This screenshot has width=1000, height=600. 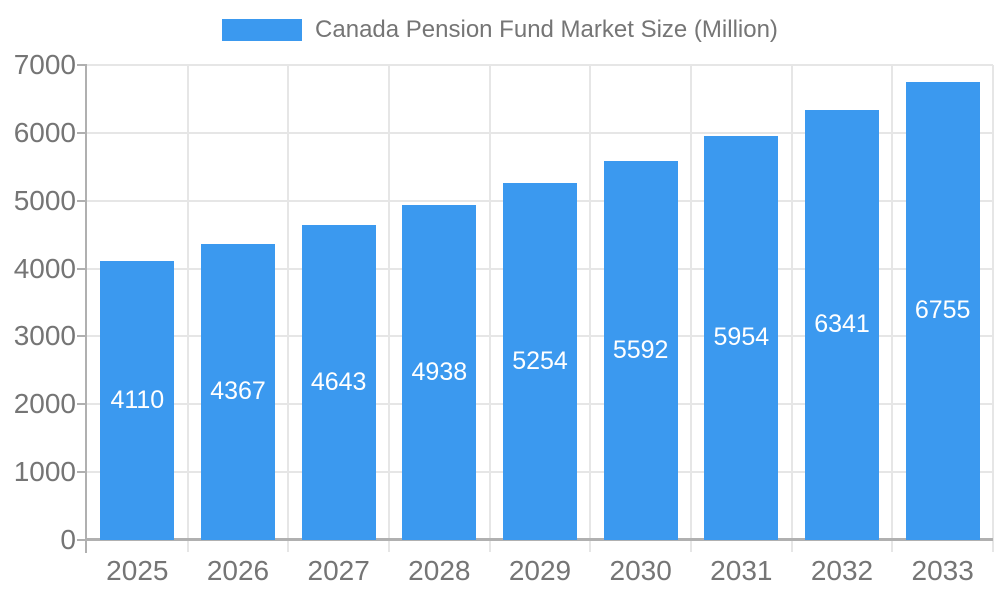 I want to click on bar: 5592, so click(x=640, y=350).